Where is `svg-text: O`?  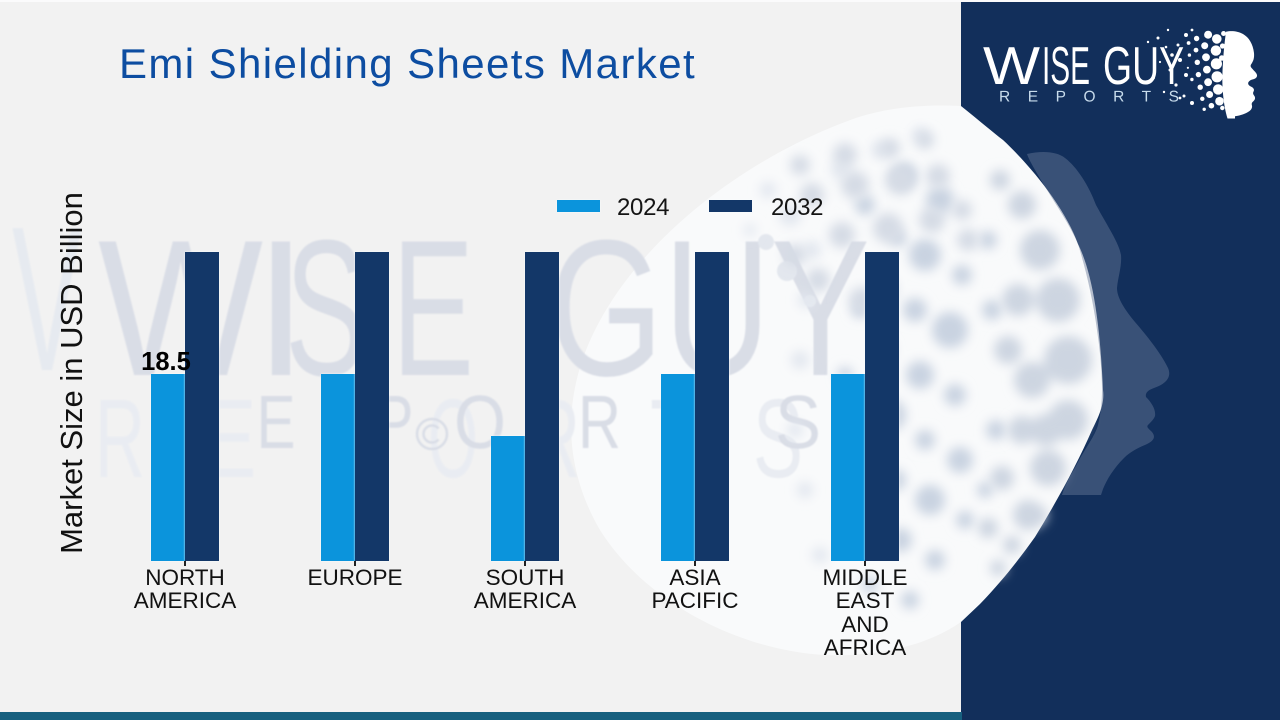
svg-text: O is located at coordinates (453, 438).